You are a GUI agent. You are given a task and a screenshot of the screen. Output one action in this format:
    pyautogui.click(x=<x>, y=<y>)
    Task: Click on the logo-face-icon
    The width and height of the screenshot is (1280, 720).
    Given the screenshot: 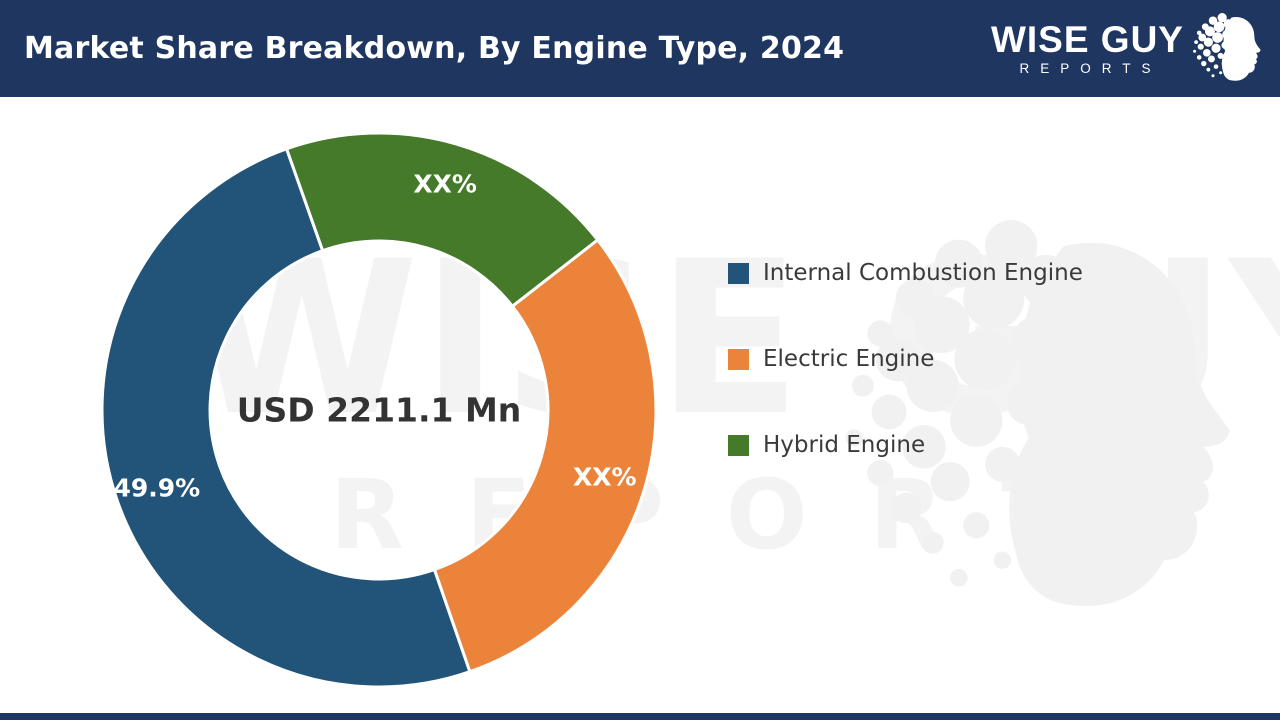 What is the action you would take?
    pyautogui.click(x=1227, y=46)
    